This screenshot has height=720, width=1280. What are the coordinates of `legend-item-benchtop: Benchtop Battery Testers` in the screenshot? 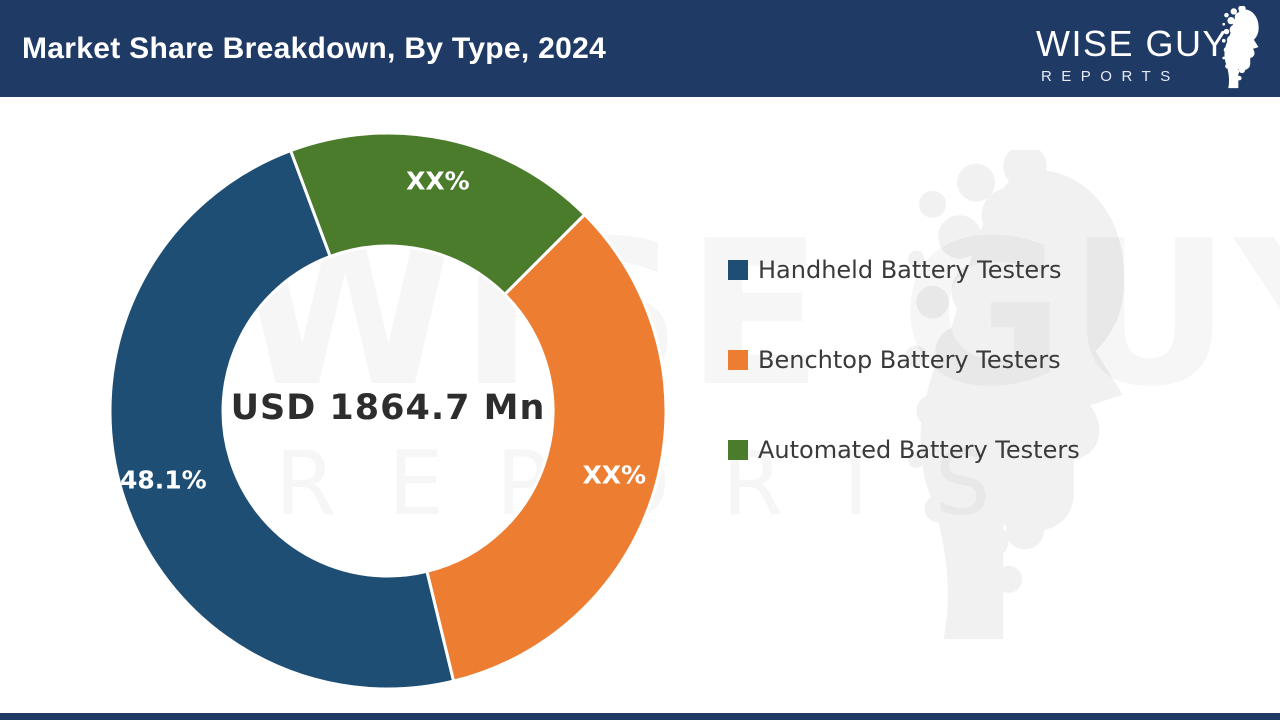 It's located at (904, 360).